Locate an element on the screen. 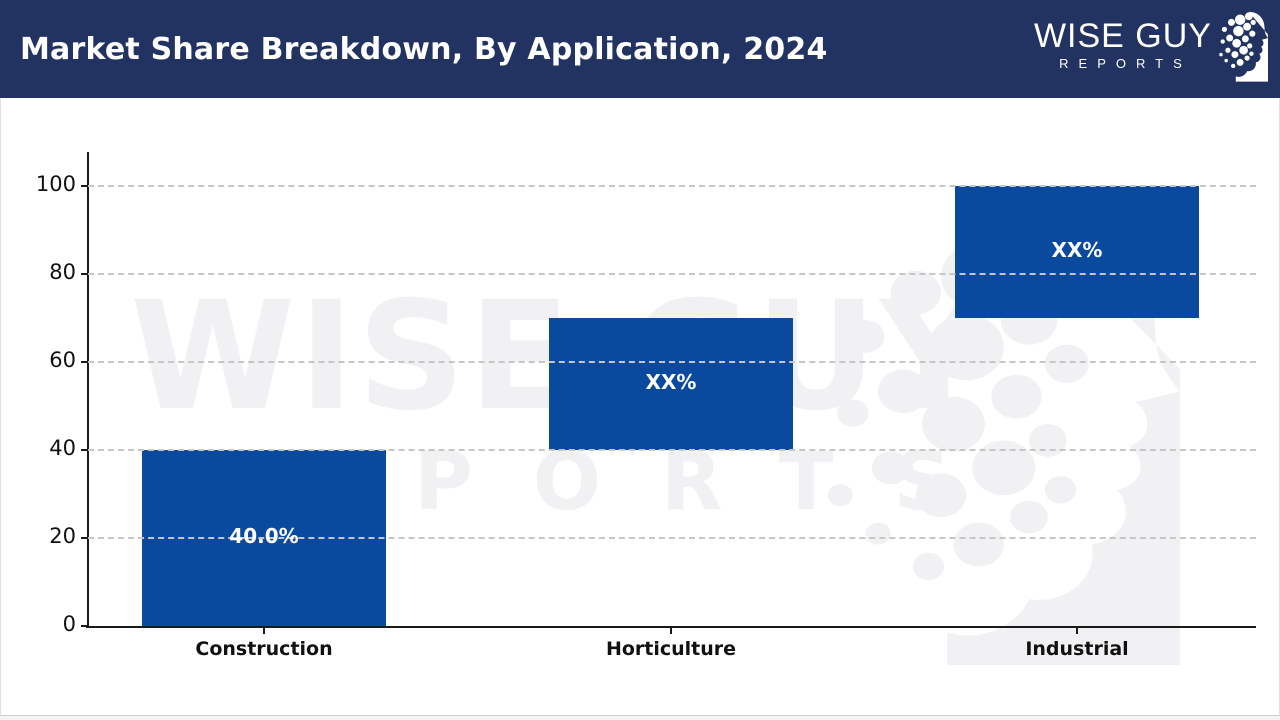 This screenshot has width=1280, height=720. x-tick-label-construction: Construction is located at coordinates (264, 649).